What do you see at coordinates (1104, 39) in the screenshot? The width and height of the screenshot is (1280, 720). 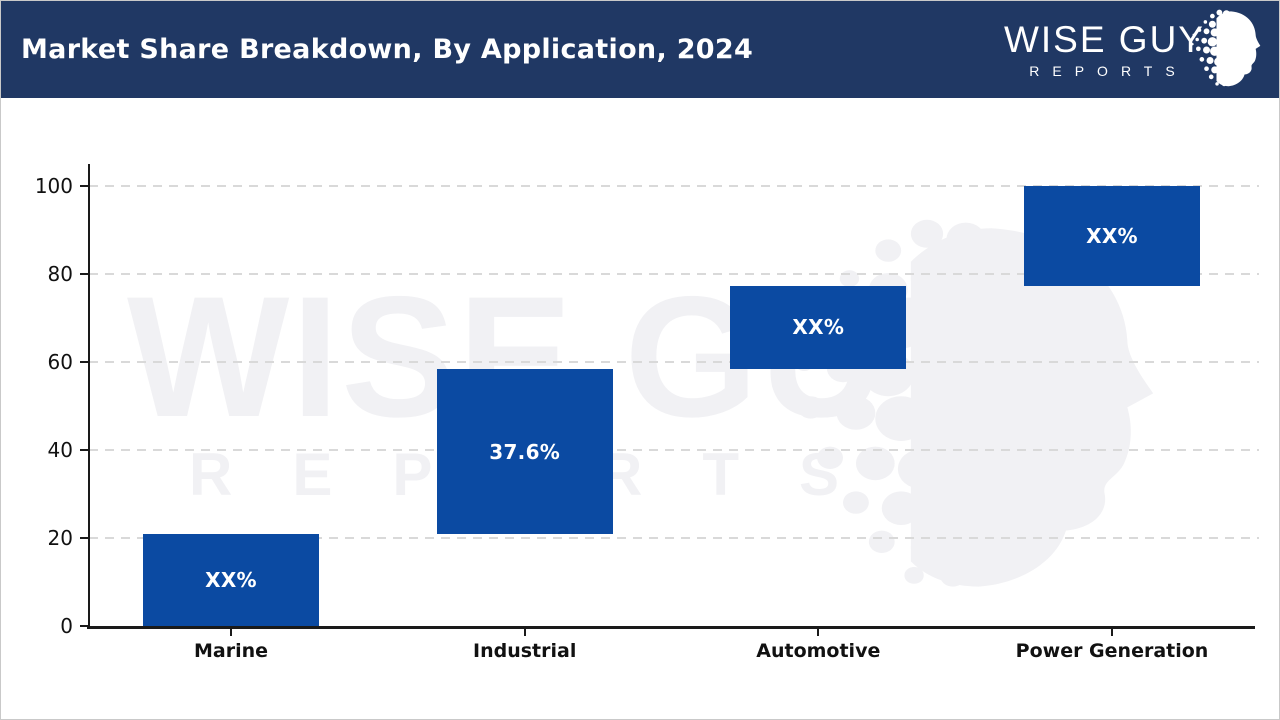 I see `brand-wordmark: WISE GUY` at bounding box center [1104, 39].